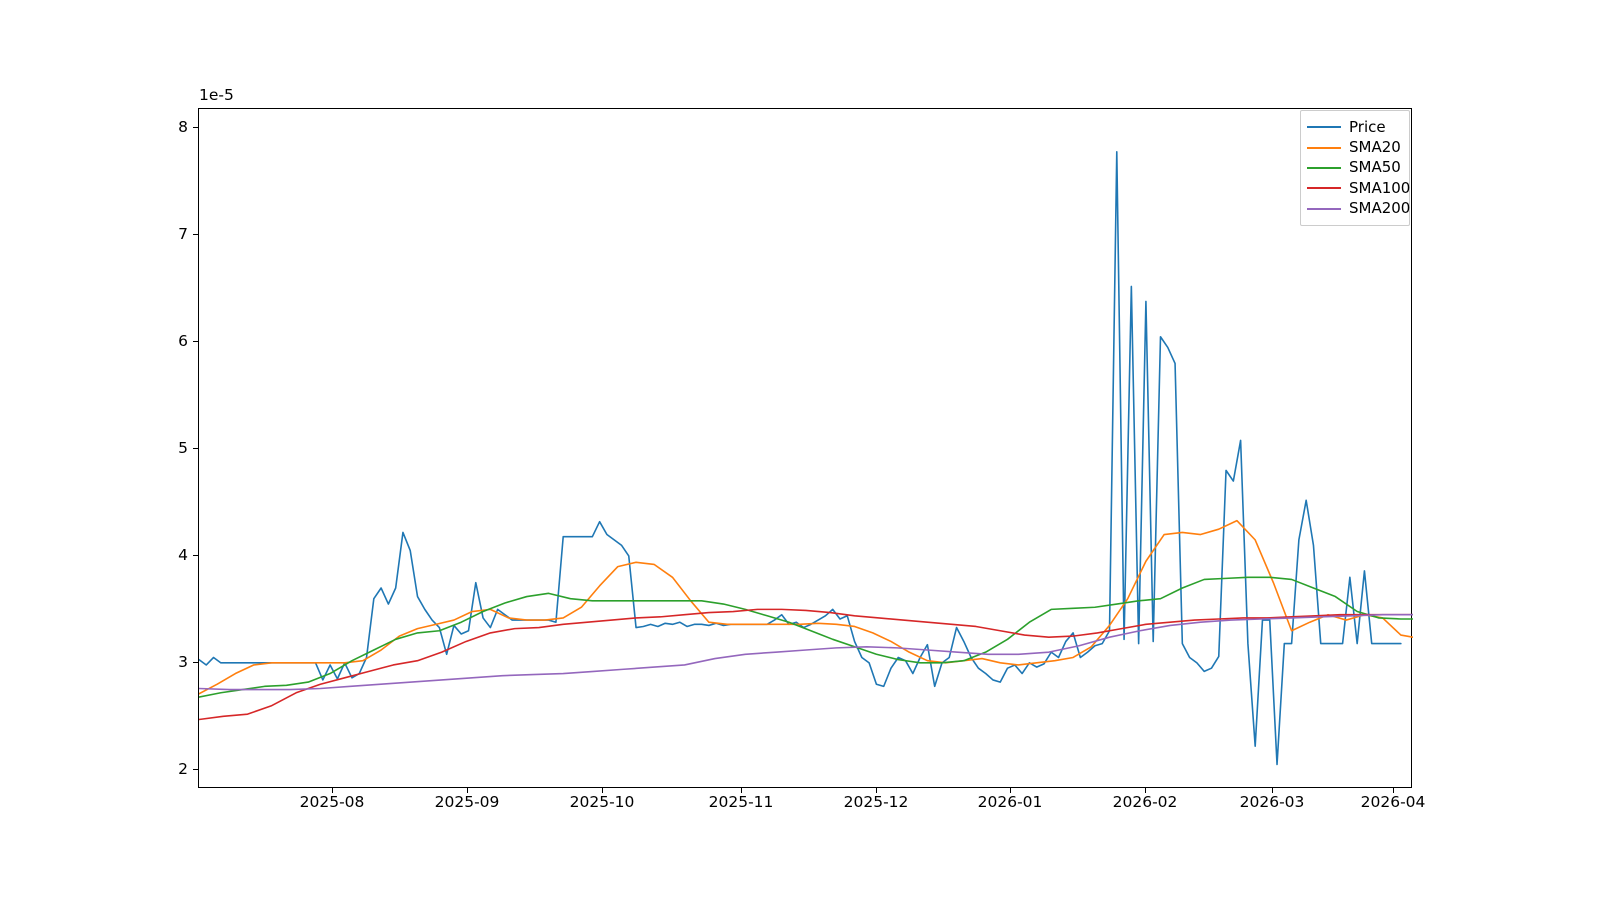 This screenshot has width=1600, height=900. I want to click on x-axis-tick-label: 2025-11, so click(741, 802).